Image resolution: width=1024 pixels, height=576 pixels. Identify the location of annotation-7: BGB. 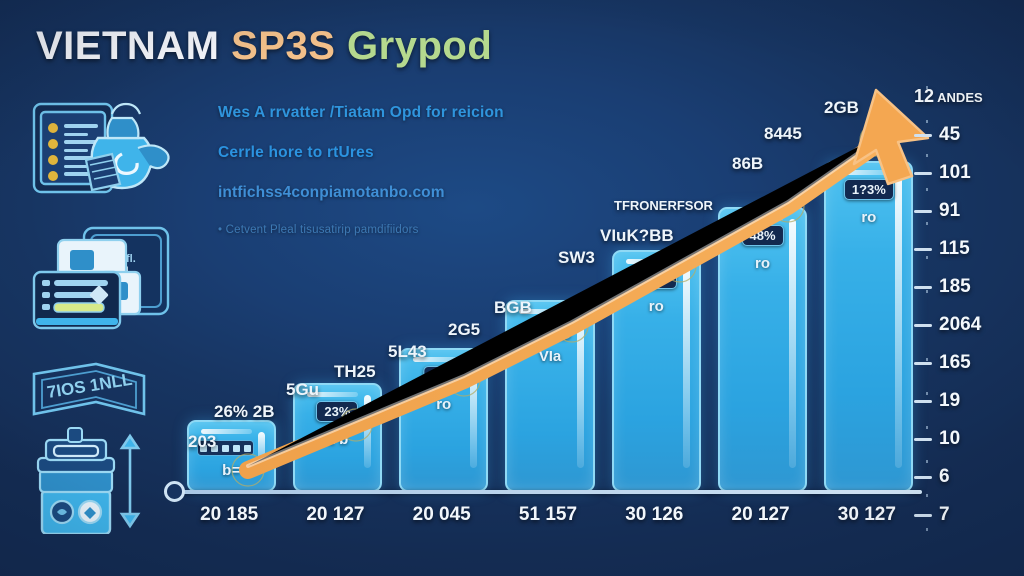
(513, 307).